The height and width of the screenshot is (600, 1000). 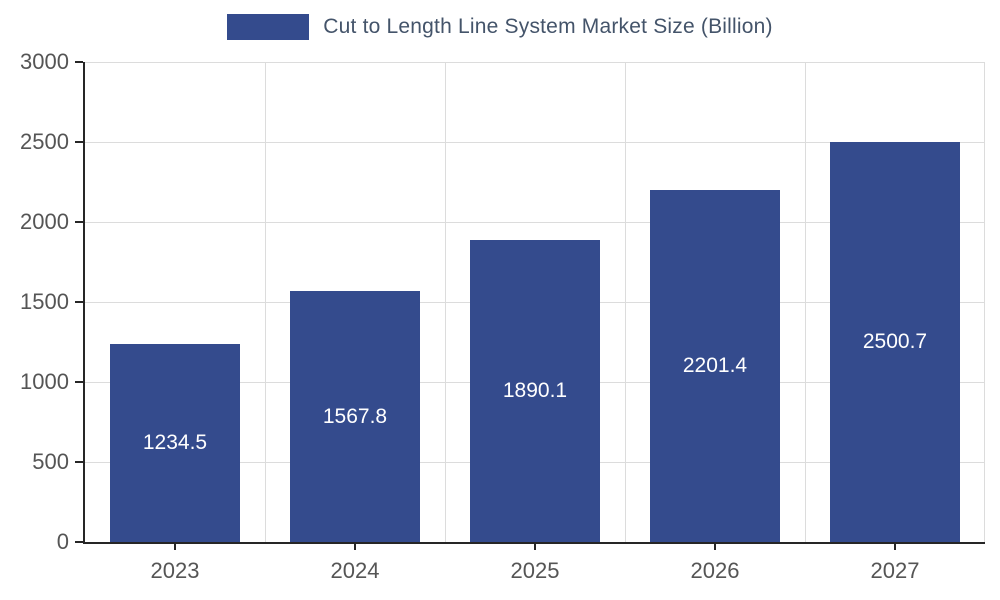 I want to click on x-tick-label: 2023, so click(x=175, y=570).